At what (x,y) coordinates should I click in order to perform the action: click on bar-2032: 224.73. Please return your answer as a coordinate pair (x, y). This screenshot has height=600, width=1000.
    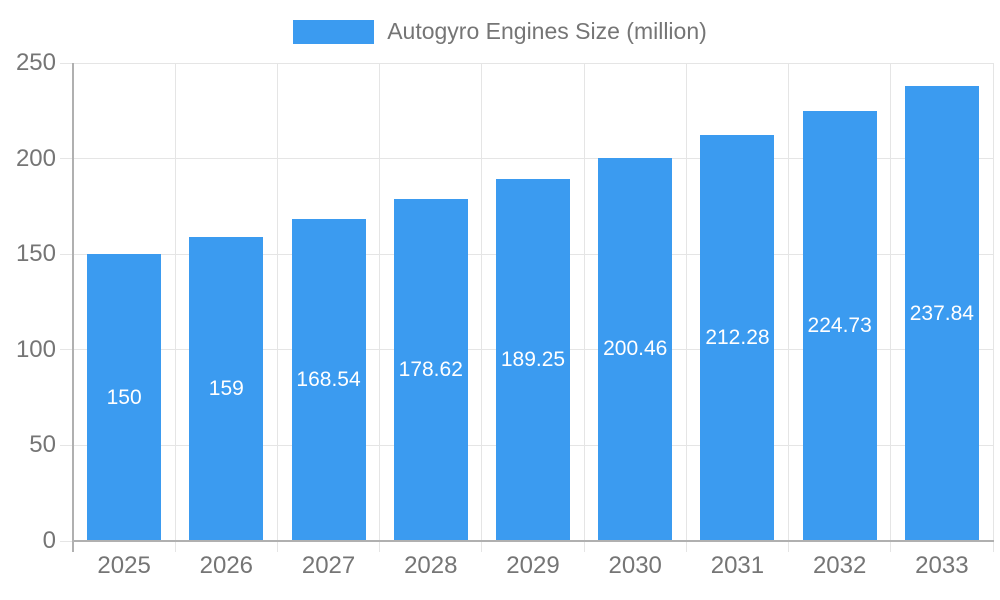
    Looking at the image, I should click on (839, 326).